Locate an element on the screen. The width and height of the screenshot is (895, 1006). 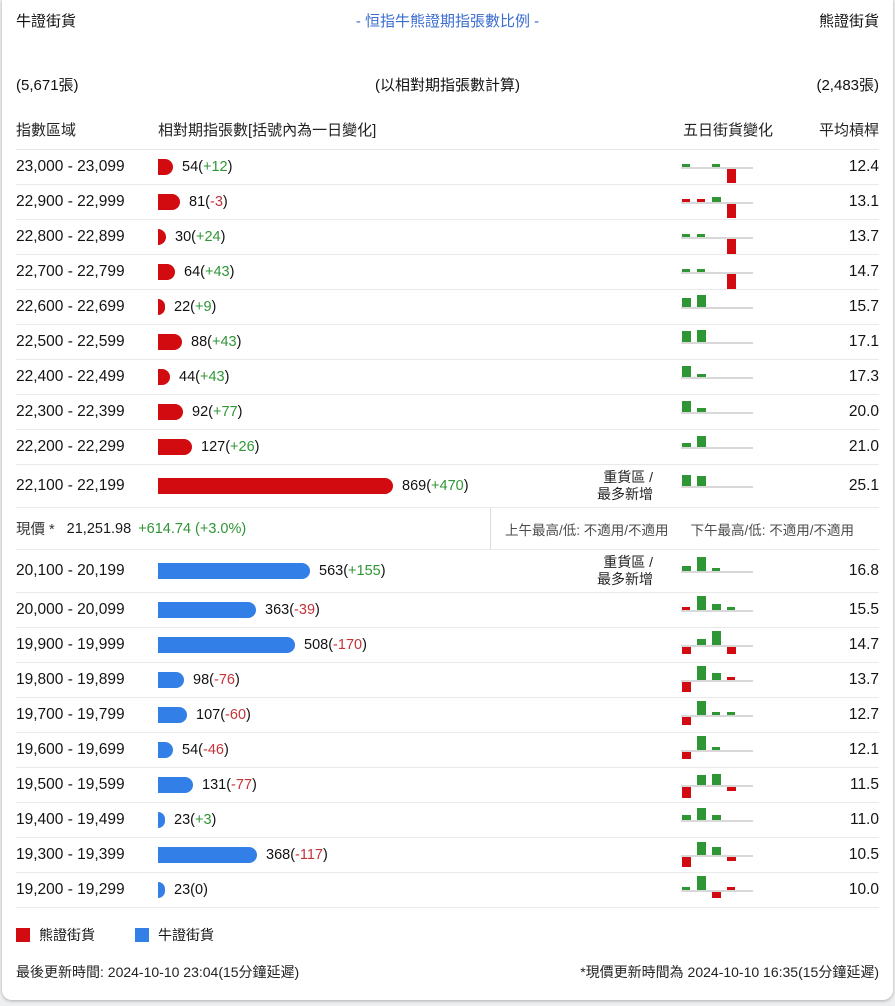
summary-header: 牛證街貨 - 恒指牛熊證期指張數比例 - 熊證街貨 is located at coordinates (447, 20).